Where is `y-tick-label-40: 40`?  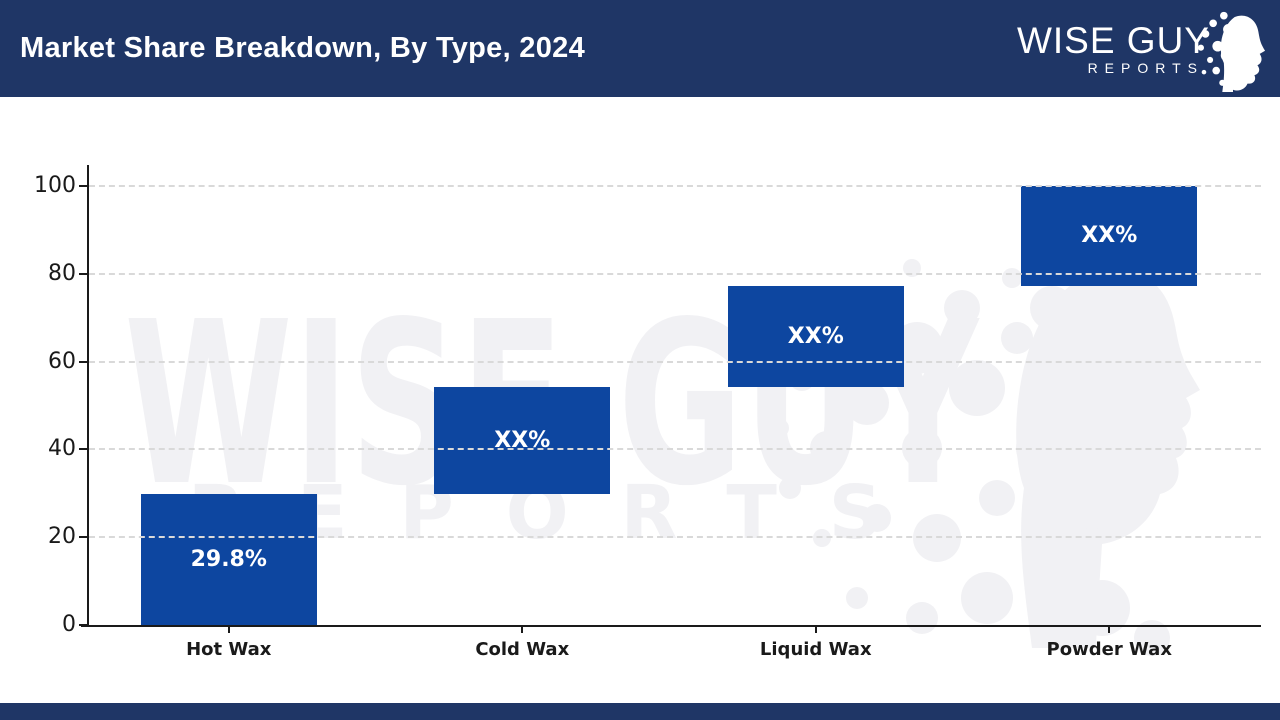
y-tick-label-40: 40 is located at coordinates (62, 449).